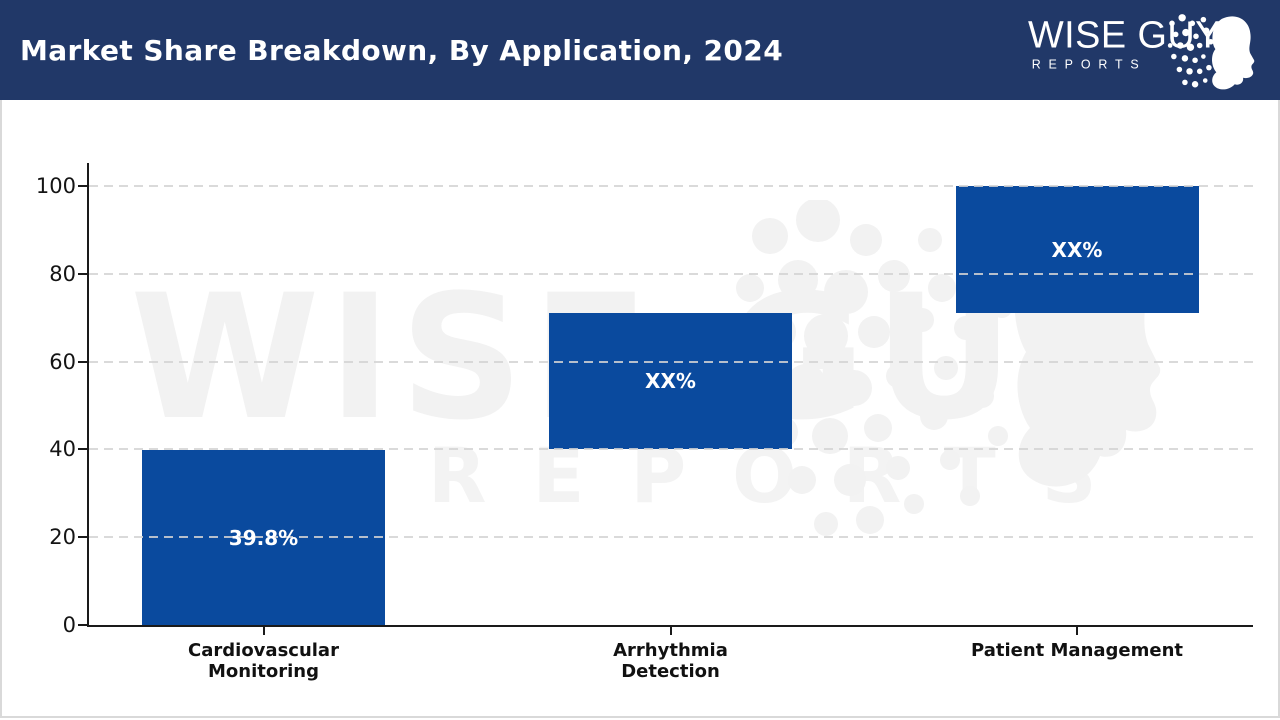  What do you see at coordinates (62, 273) in the screenshot?
I see `y-axis-tick-label: 80` at bounding box center [62, 273].